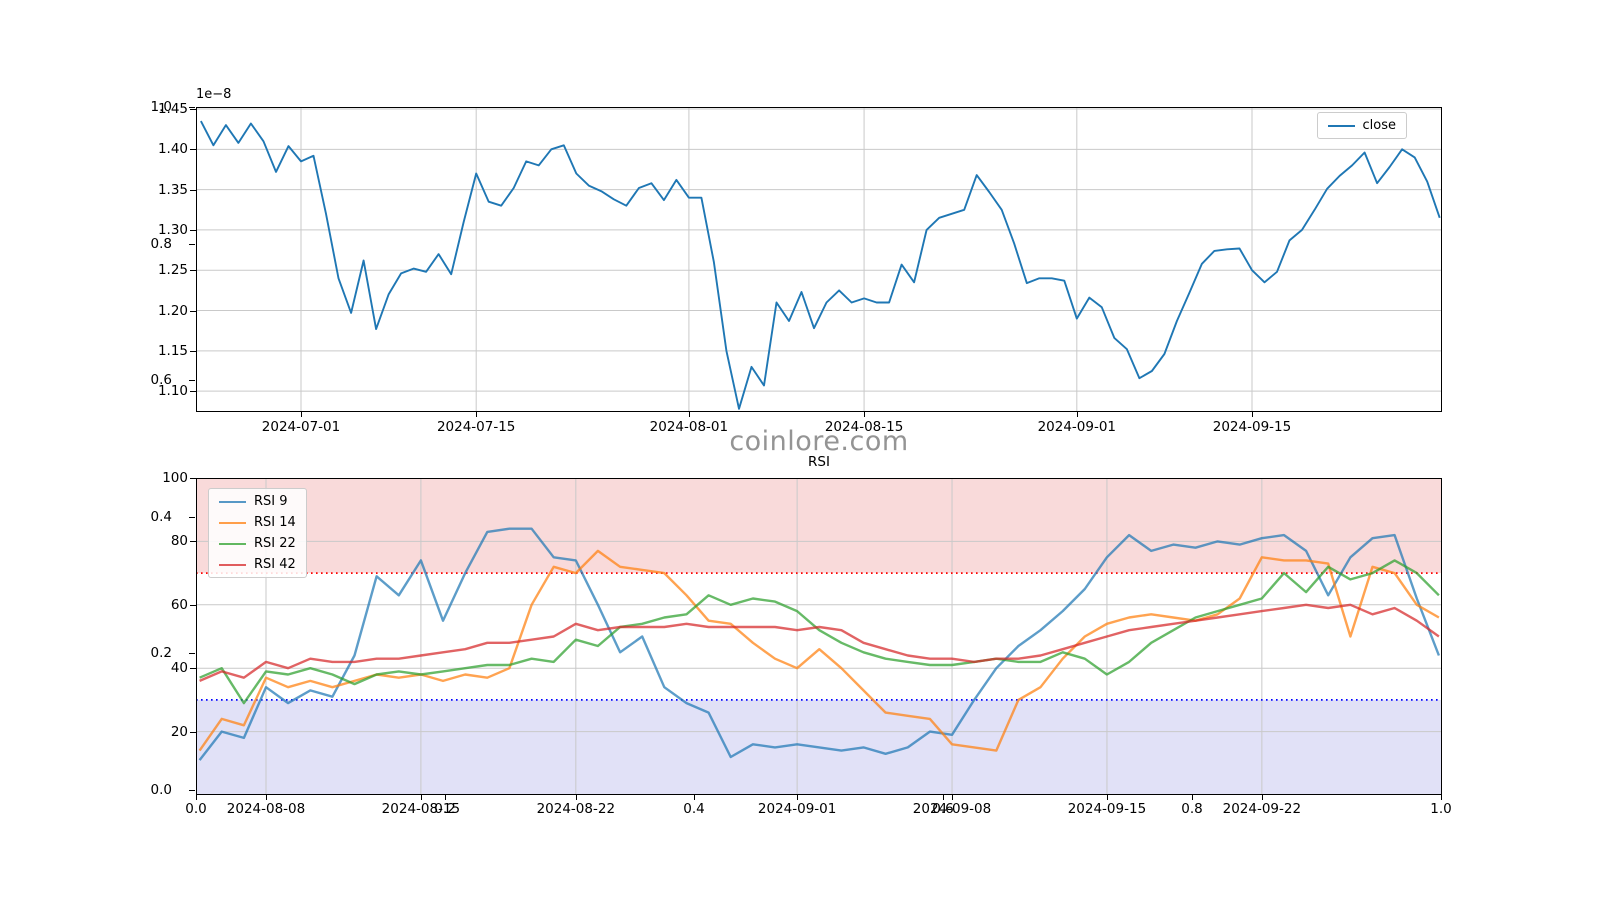 The height and width of the screenshot is (900, 1600). What do you see at coordinates (1379, 125) in the screenshot?
I see `legend-label: close` at bounding box center [1379, 125].